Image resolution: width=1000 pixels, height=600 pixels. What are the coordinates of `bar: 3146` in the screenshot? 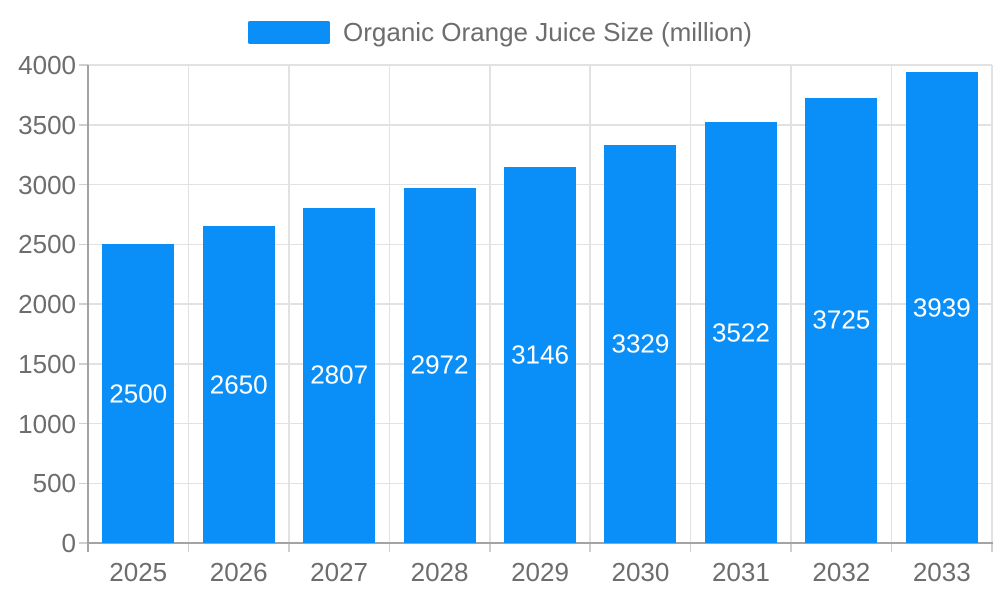 It's located at (540, 355).